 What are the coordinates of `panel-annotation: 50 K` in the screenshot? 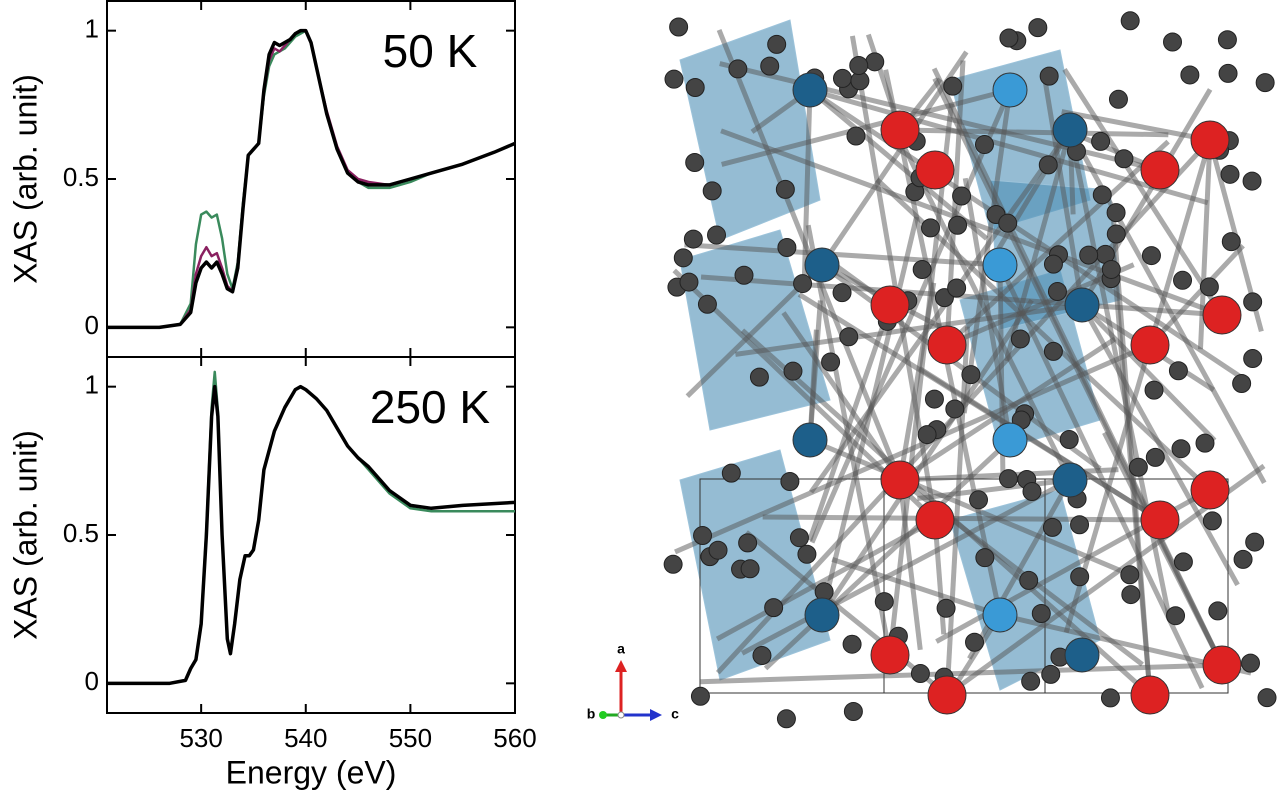 It's located at (430, 51).